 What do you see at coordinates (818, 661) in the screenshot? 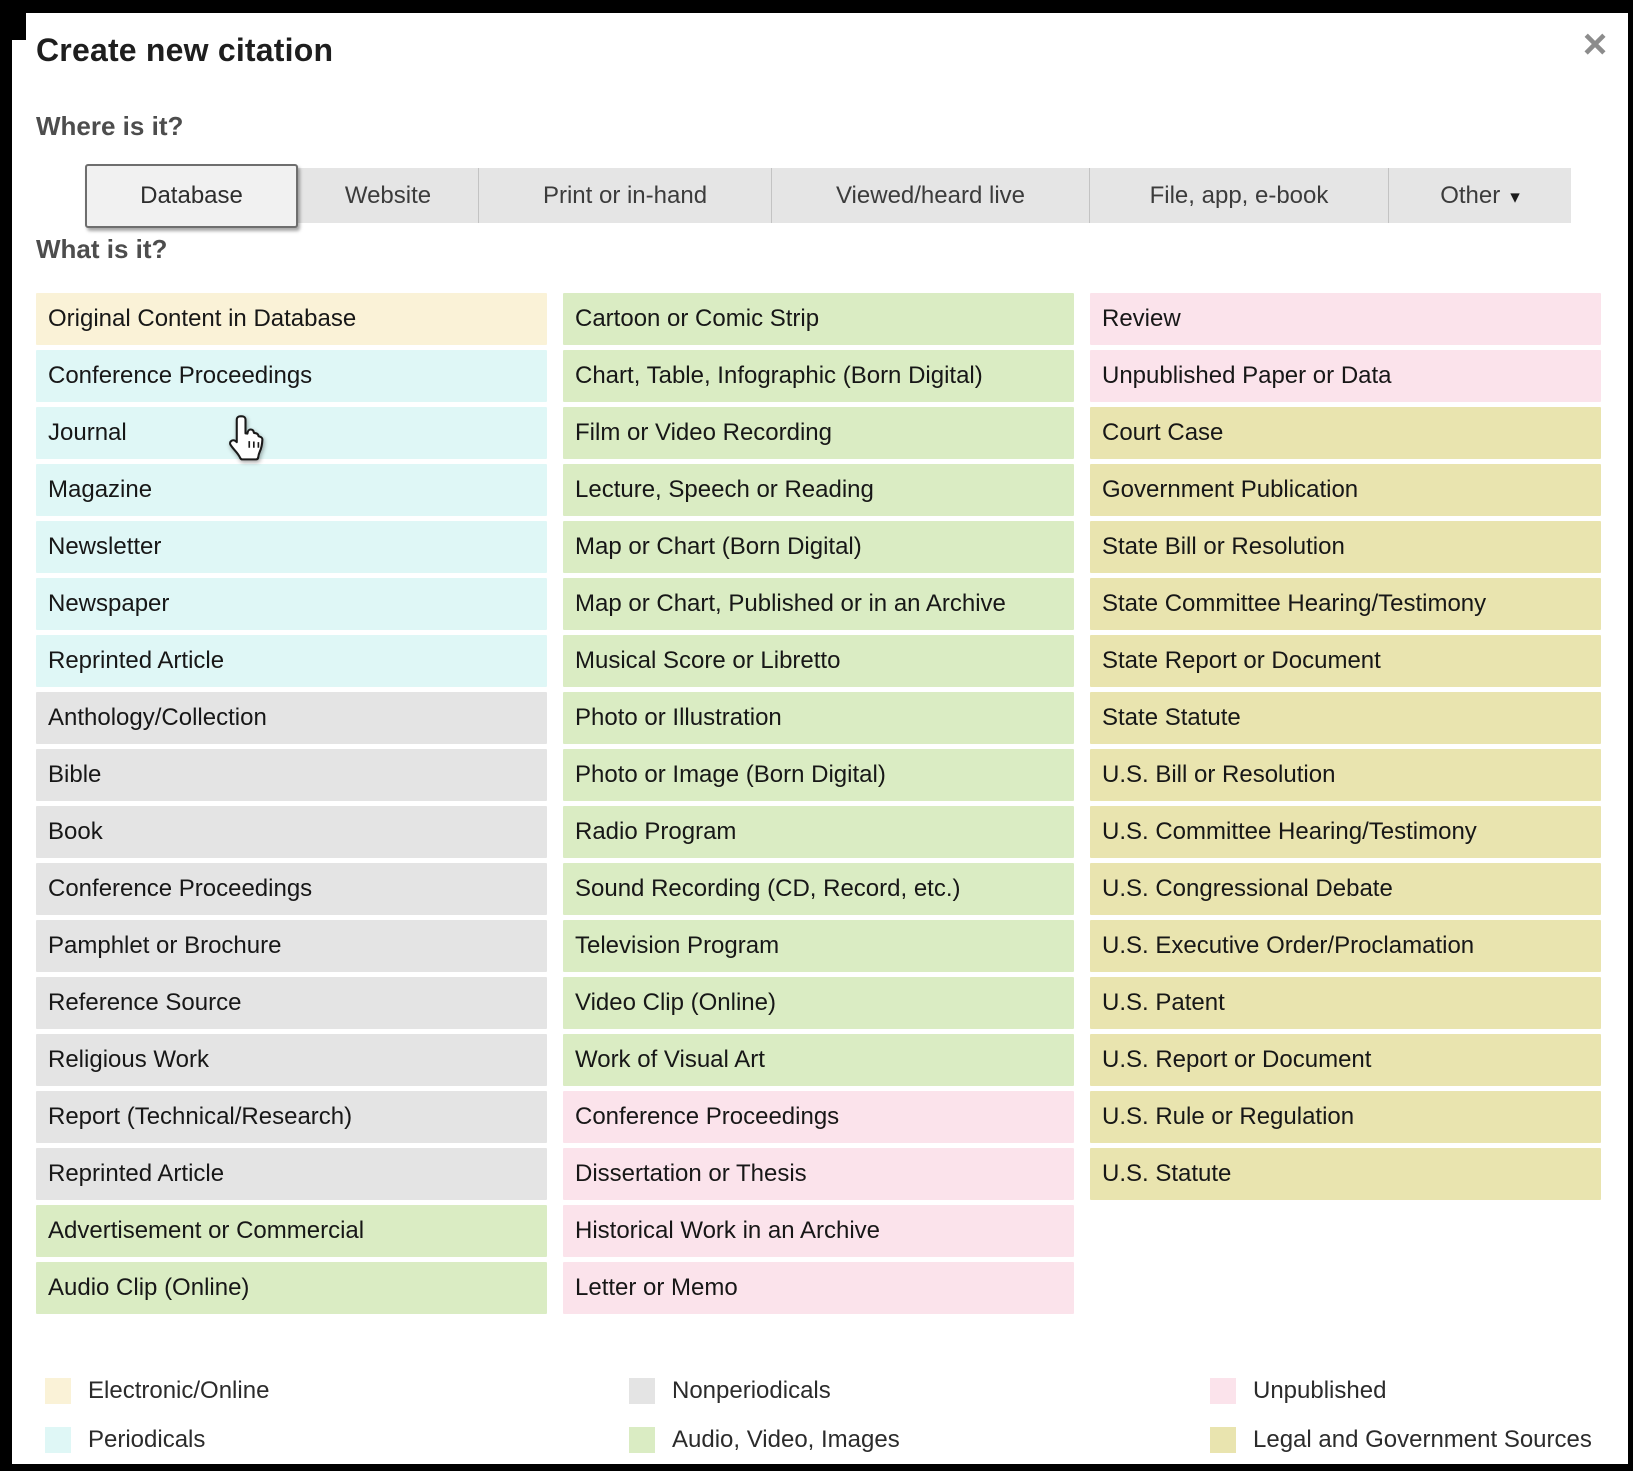
I see `citation-type-musical-score-or-libretto: Musical Score or Libretto` at bounding box center [818, 661].